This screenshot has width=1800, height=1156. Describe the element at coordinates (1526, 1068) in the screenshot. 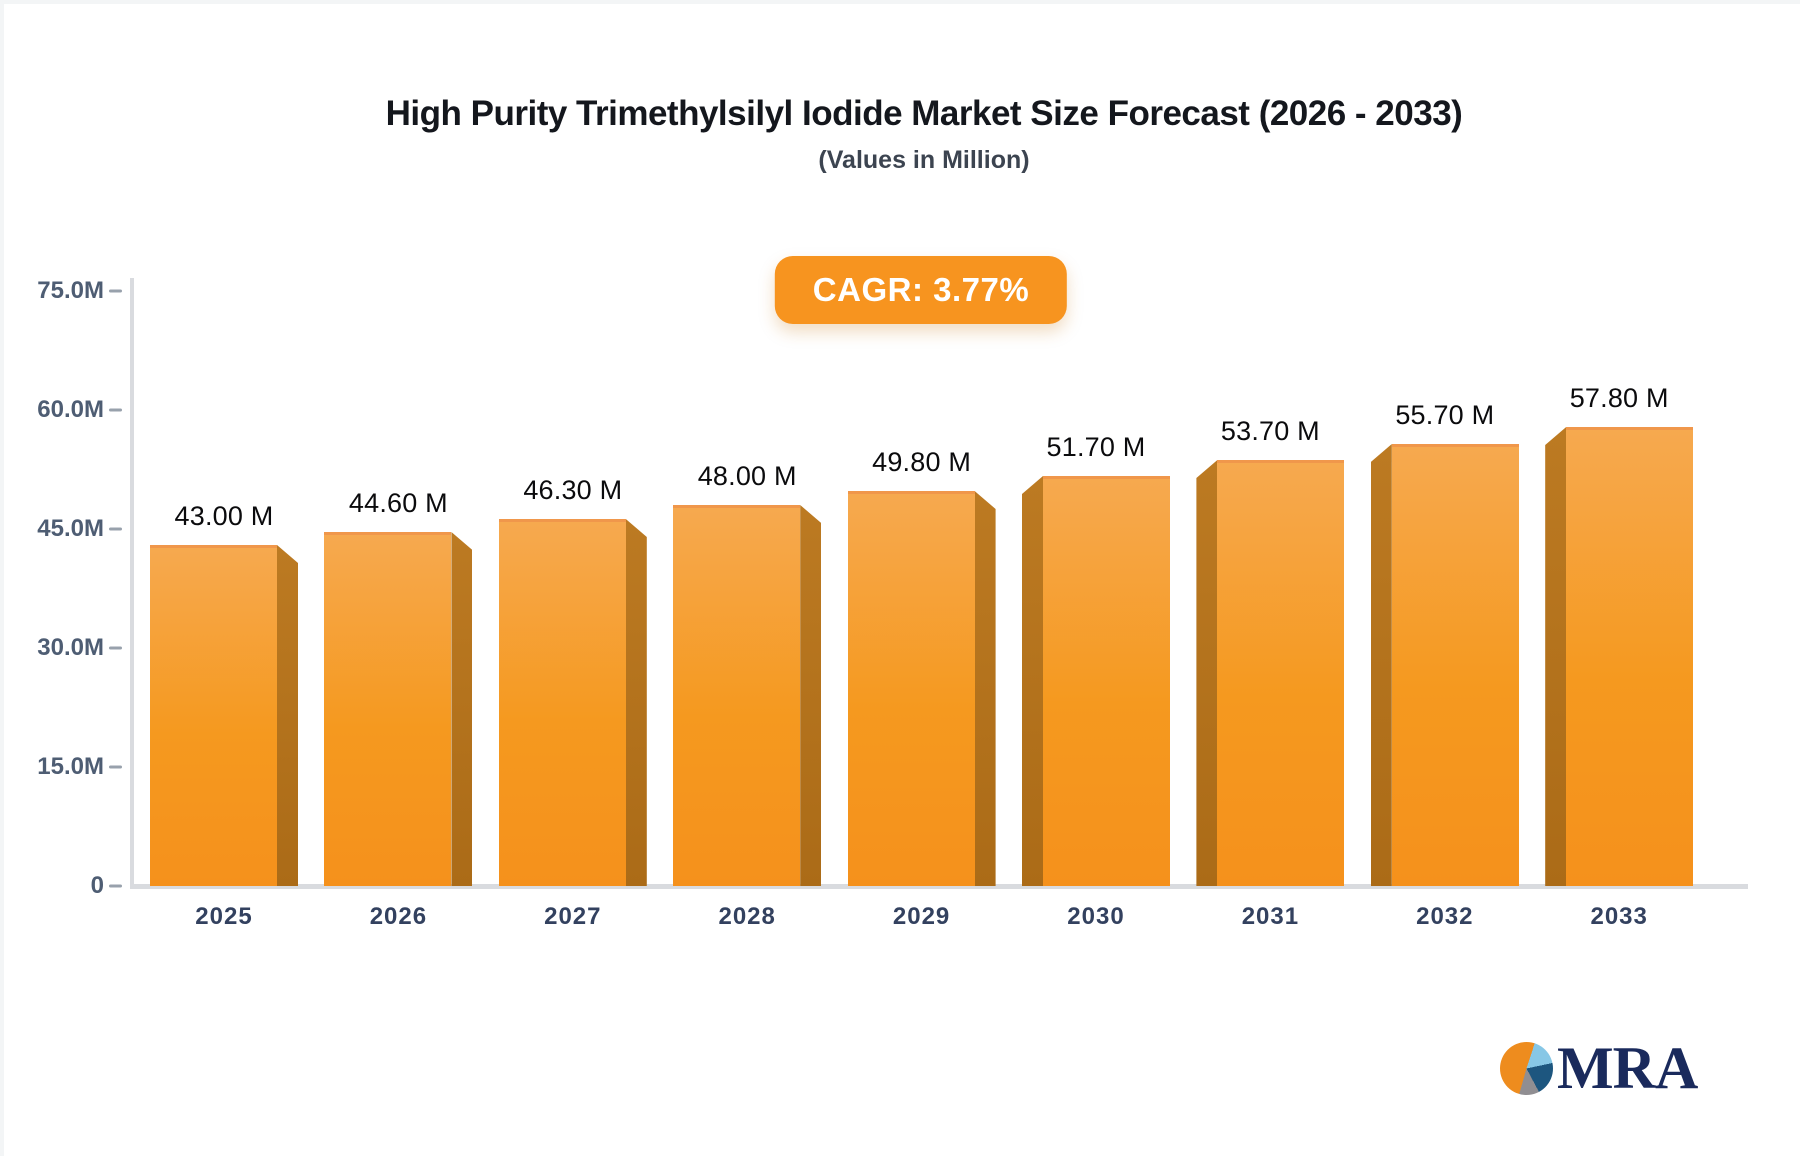

I see `pie-chart-icon` at that location.